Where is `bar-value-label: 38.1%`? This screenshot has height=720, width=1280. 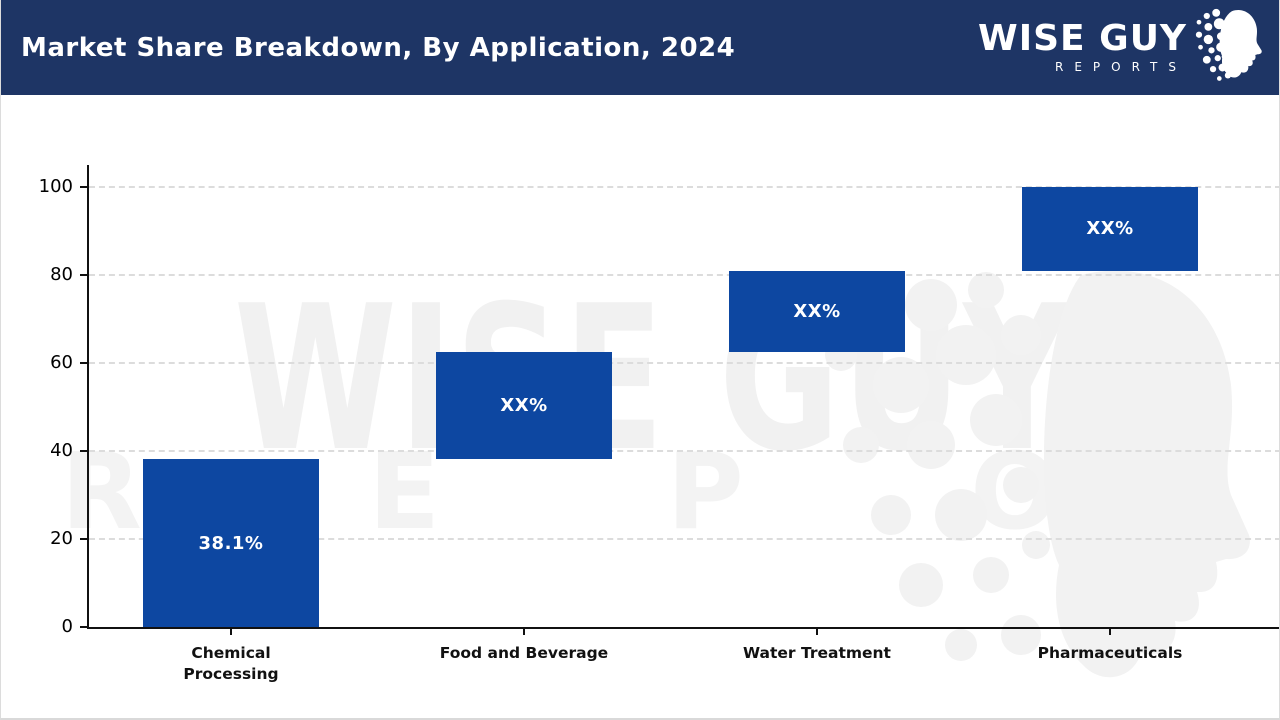 bar-value-label: 38.1% is located at coordinates (231, 543).